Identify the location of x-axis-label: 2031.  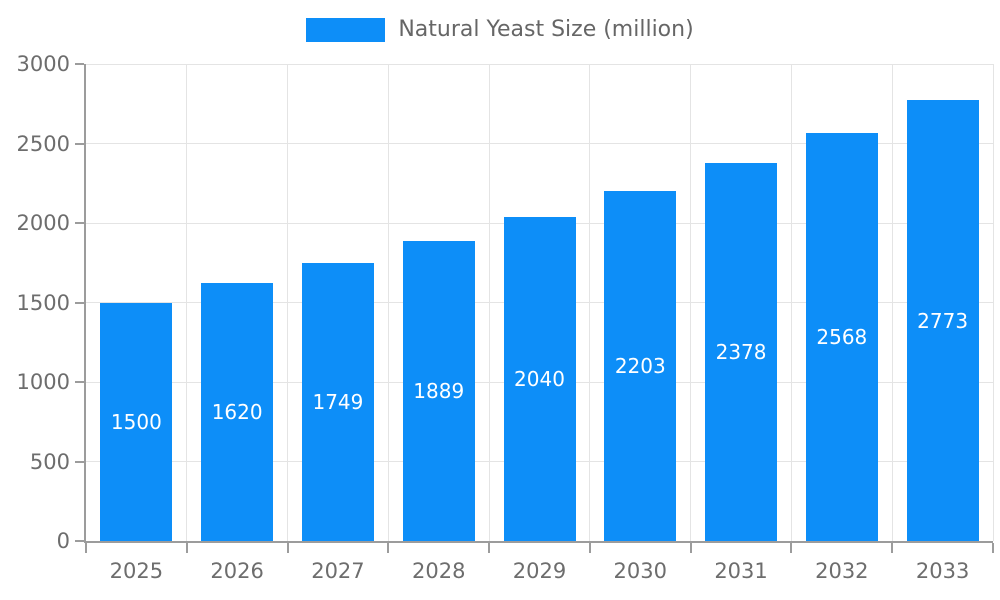
(741, 571).